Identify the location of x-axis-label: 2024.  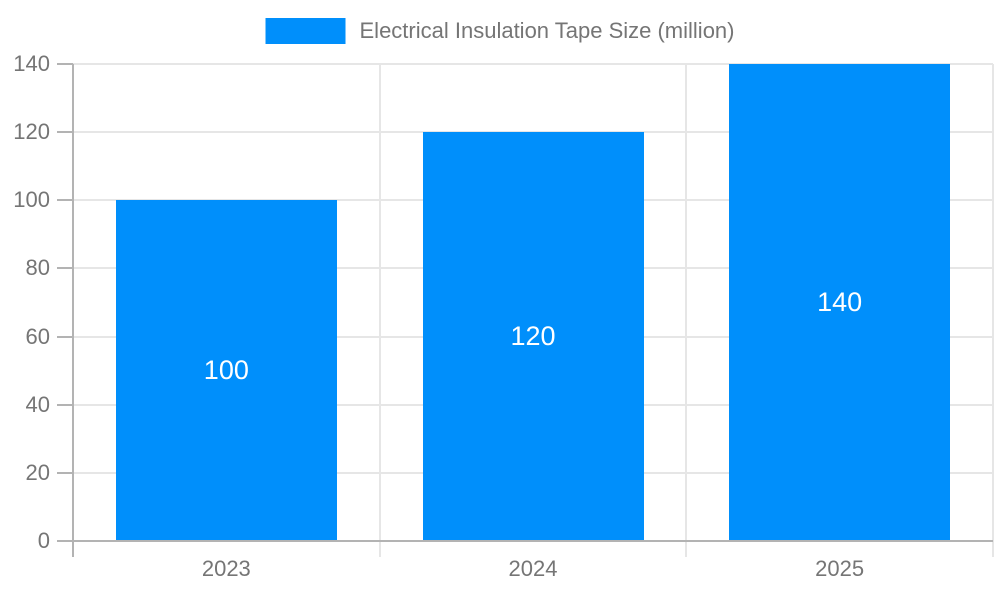
(533, 568).